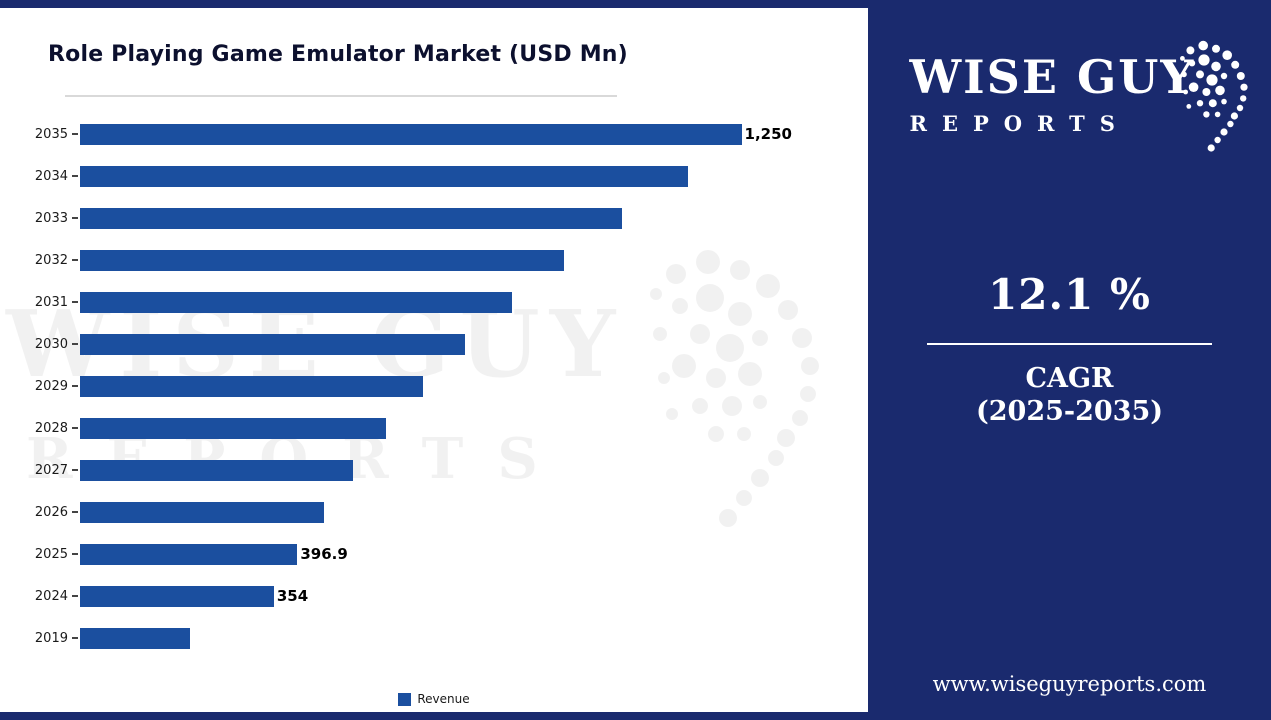  I want to click on category-label: 2030, so click(51, 344).